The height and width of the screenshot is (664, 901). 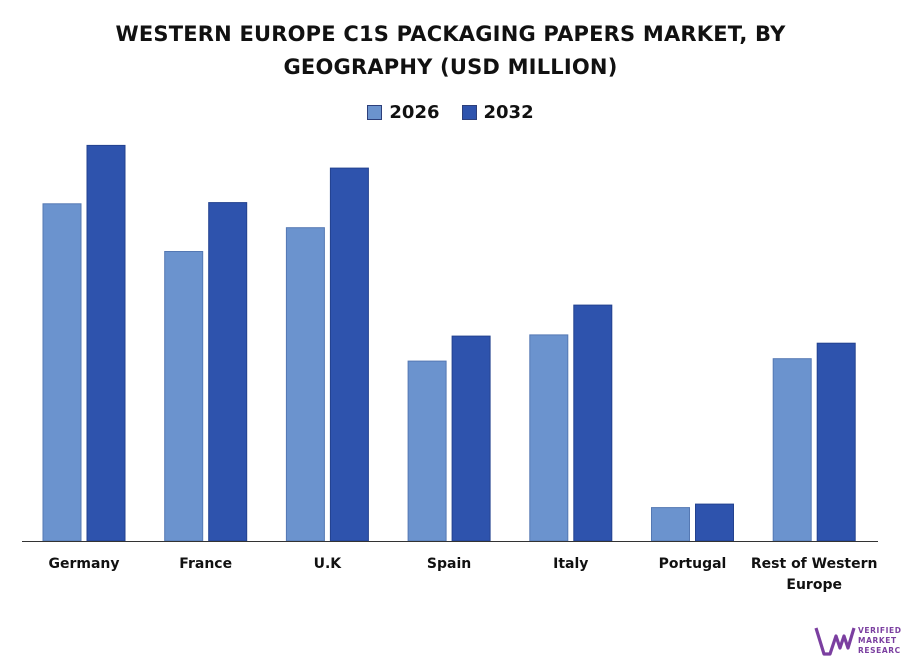 What do you see at coordinates (814, 564) in the screenshot?
I see `x-tick-label: Rest of Western` at bounding box center [814, 564].